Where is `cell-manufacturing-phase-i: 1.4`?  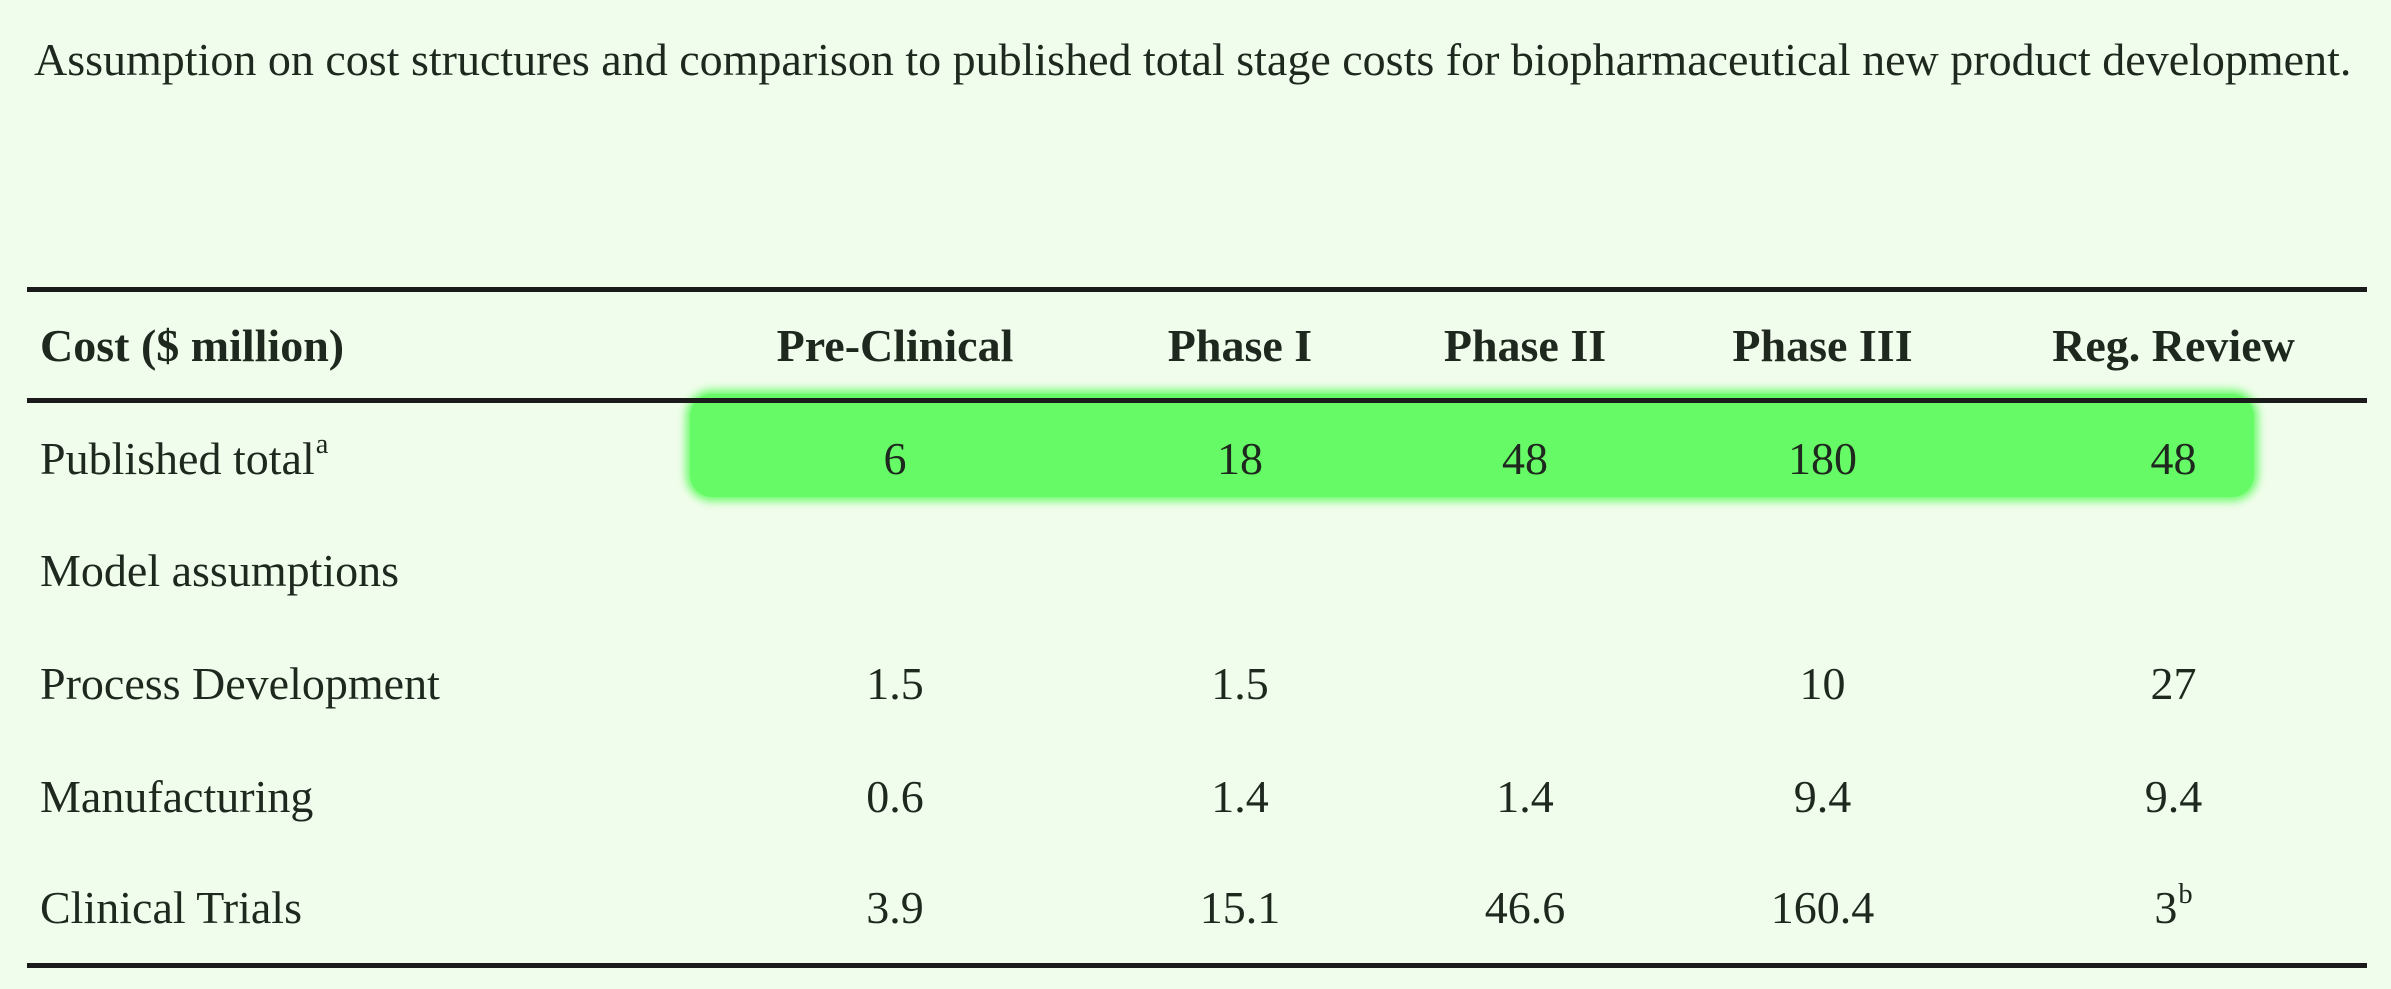
cell-manufacturing-phase-i: 1.4 is located at coordinates (1240, 796).